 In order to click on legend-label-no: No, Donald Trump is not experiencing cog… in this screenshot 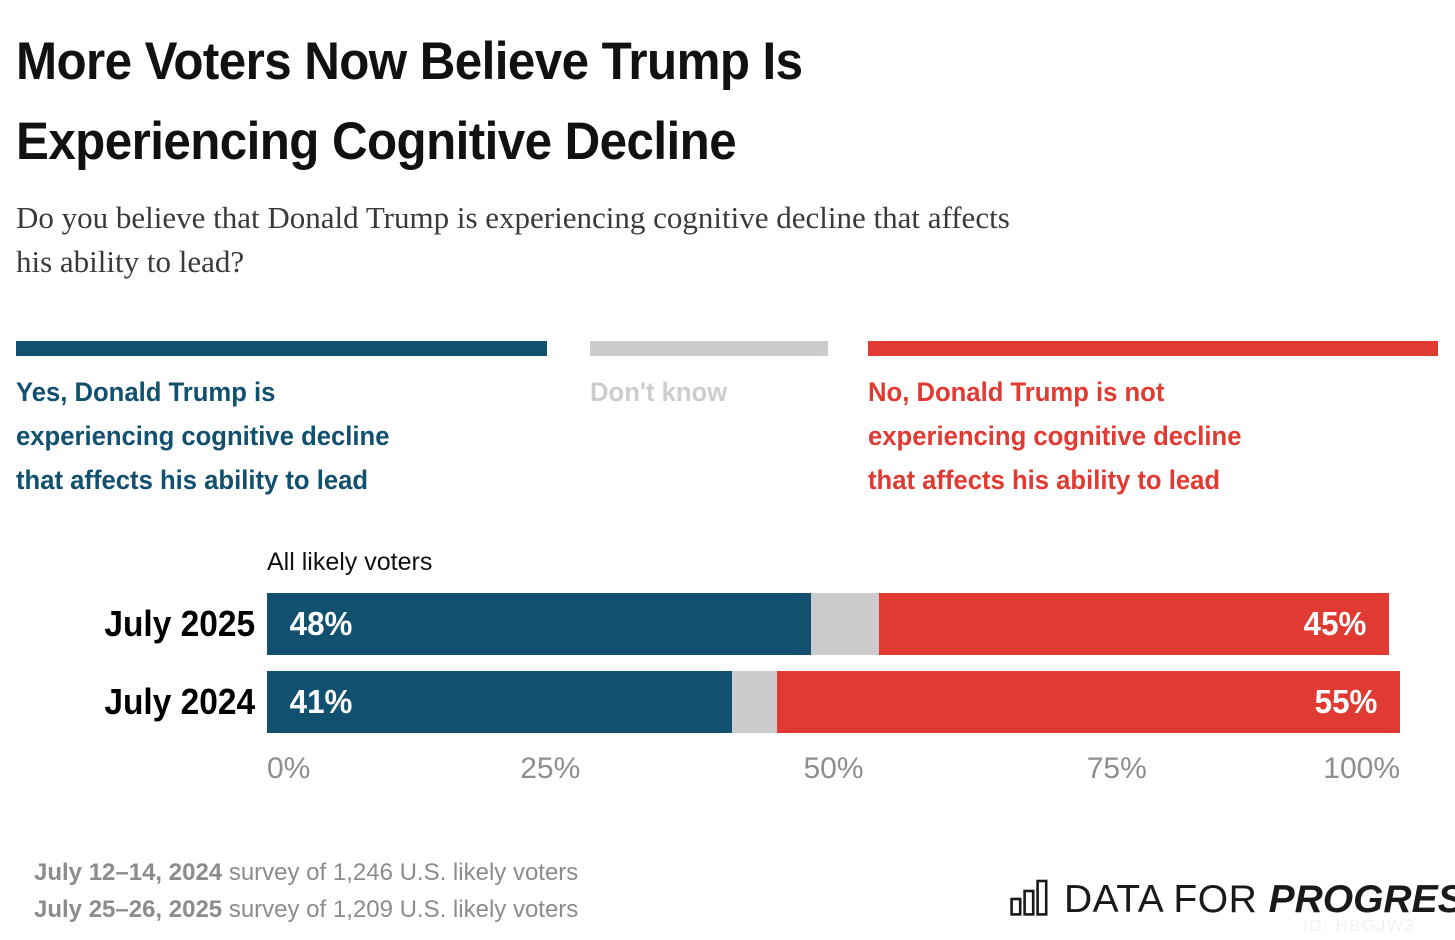, I will do `click(1139, 436)`.